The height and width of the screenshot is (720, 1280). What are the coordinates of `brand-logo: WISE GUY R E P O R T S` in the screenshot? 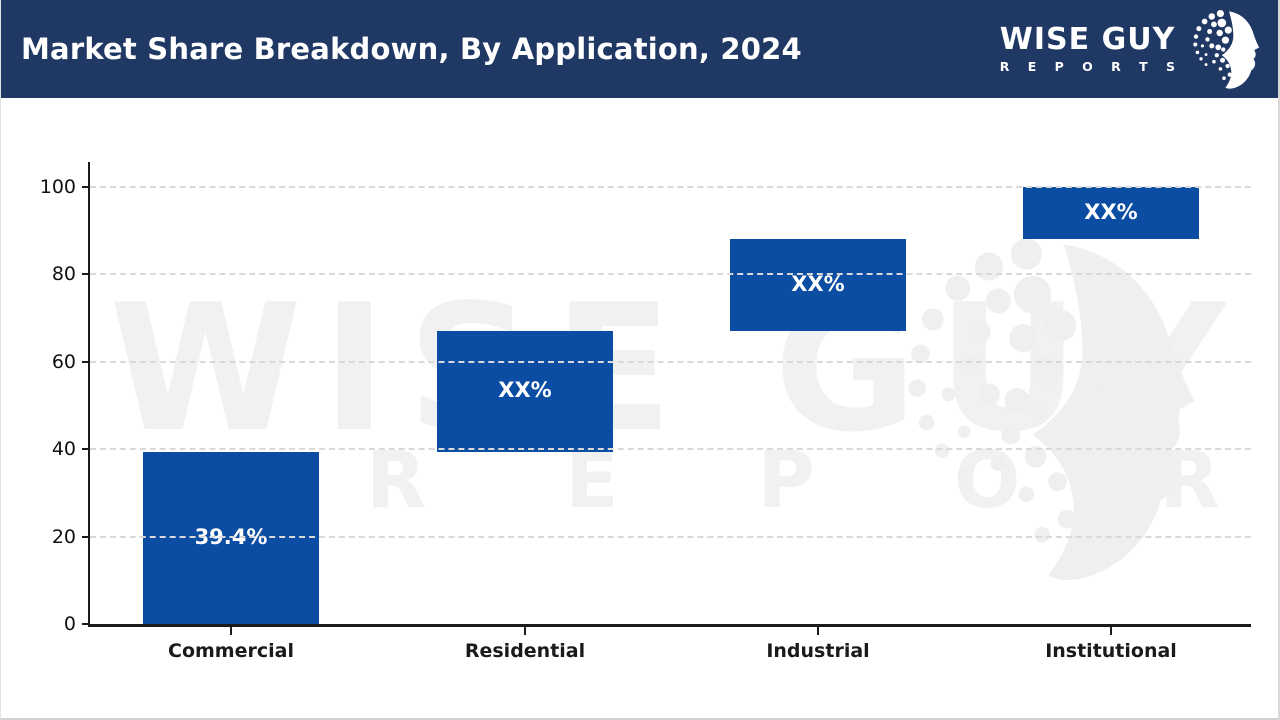 It's located at (1129, 49).